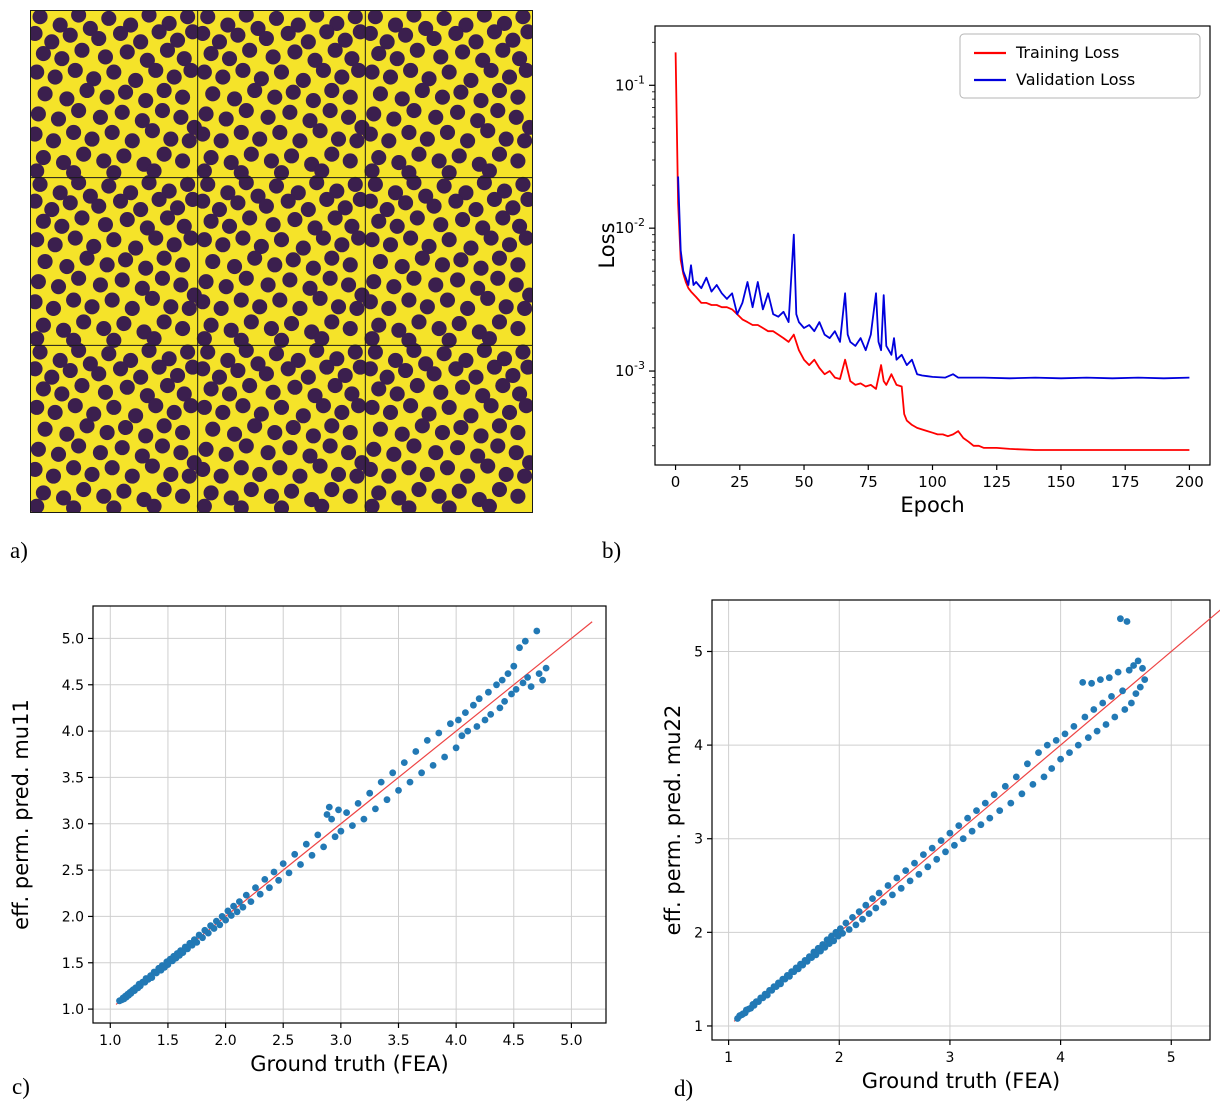 Image resolution: width=1220 pixels, height=1118 pixels. What do you see at coordinates (673, 820) in the screenshot?
I see `y-axis-label: eff. perm. pred. mu22` at bounding box center [673, 820].